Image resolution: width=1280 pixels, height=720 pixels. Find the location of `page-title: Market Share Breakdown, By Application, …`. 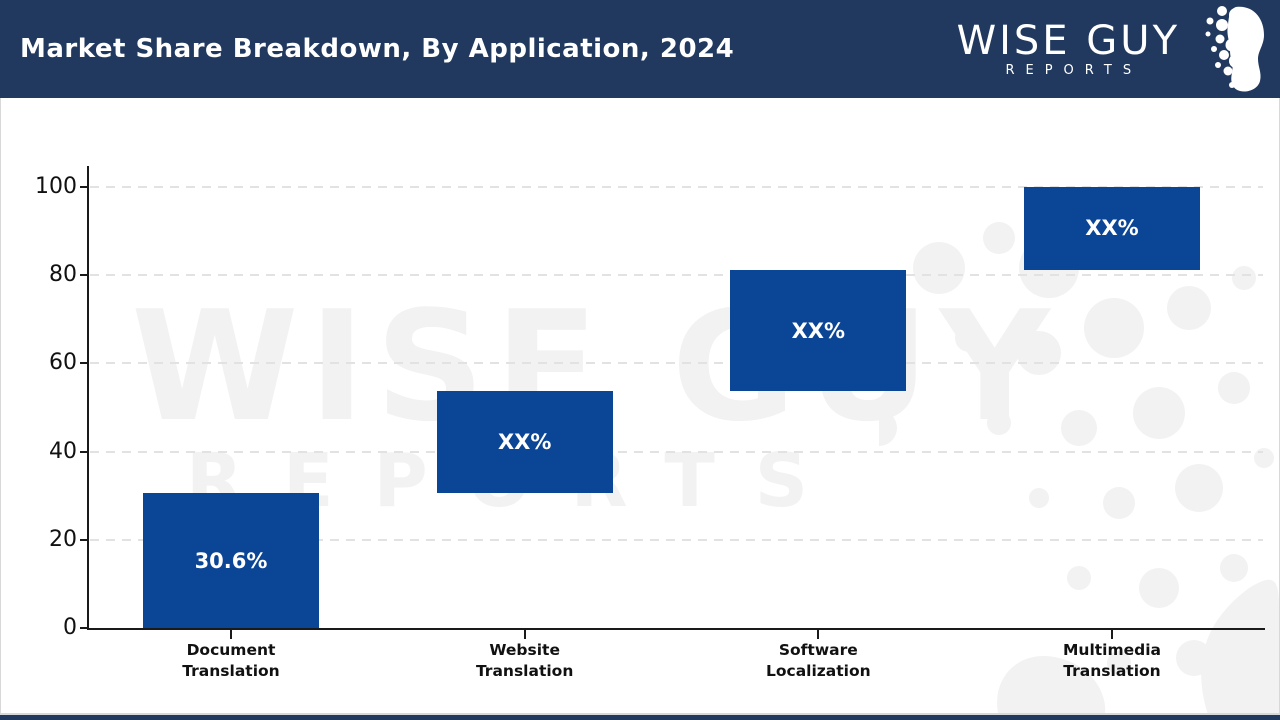

page-title: Market Share Breakdown, By Application, … is located at coordinates (377, 49).